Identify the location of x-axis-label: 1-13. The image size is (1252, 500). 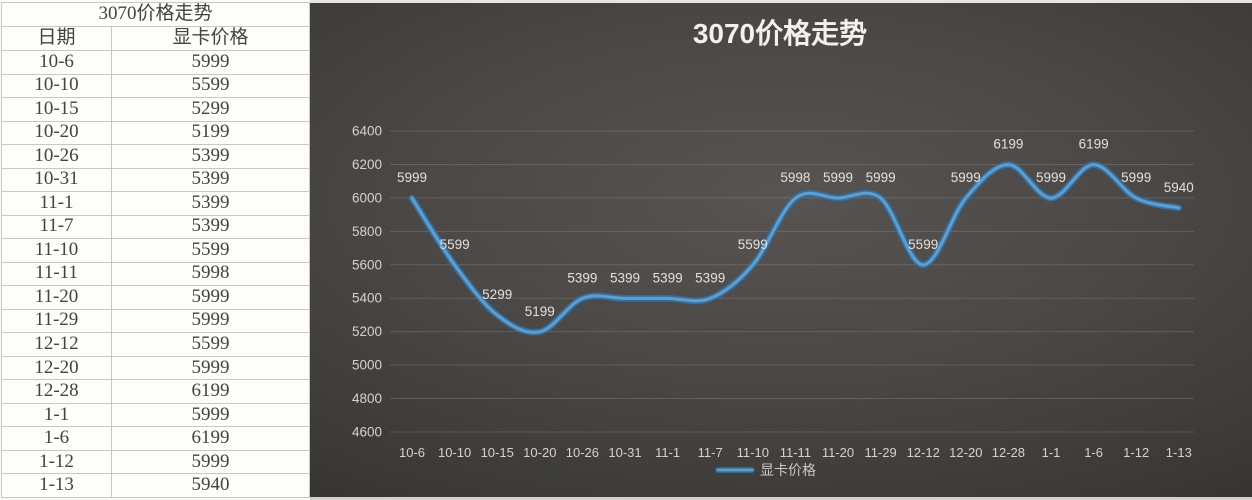
(1179, 452).